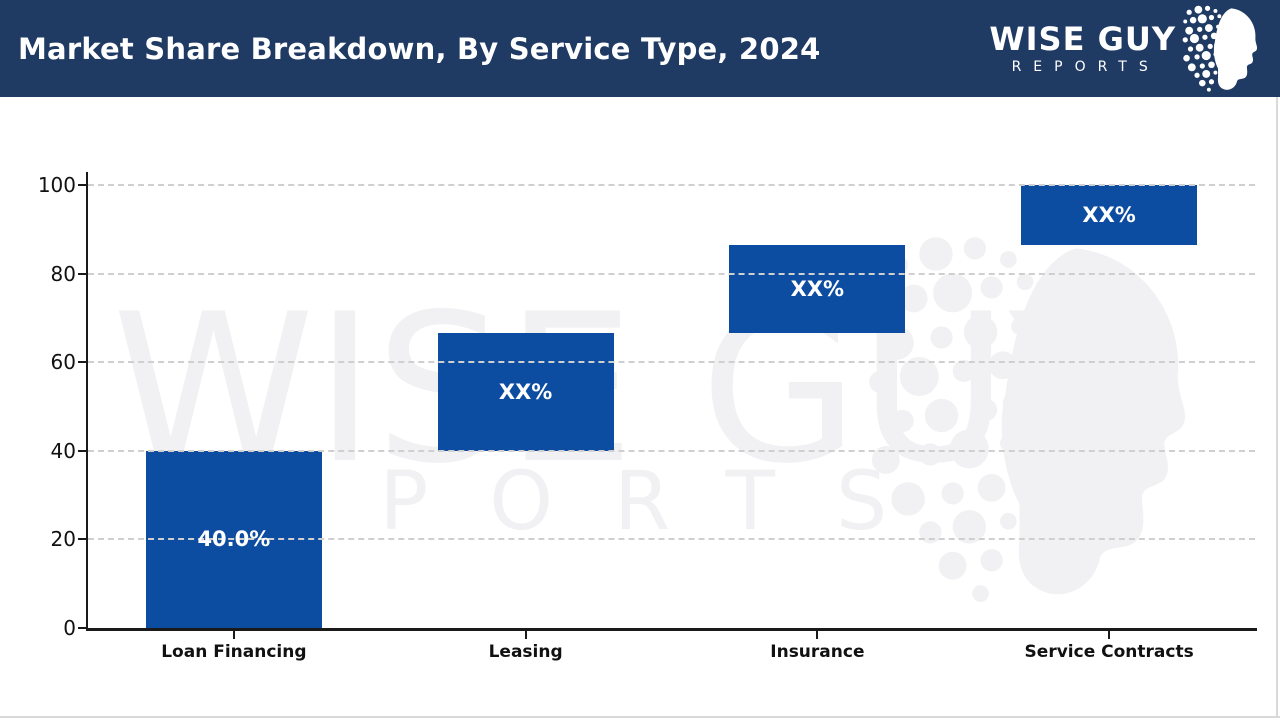 This screenshot has height=720, width=1280. I want to click on logo-text: WISE GUY REPORTS, so click(1082, 48).